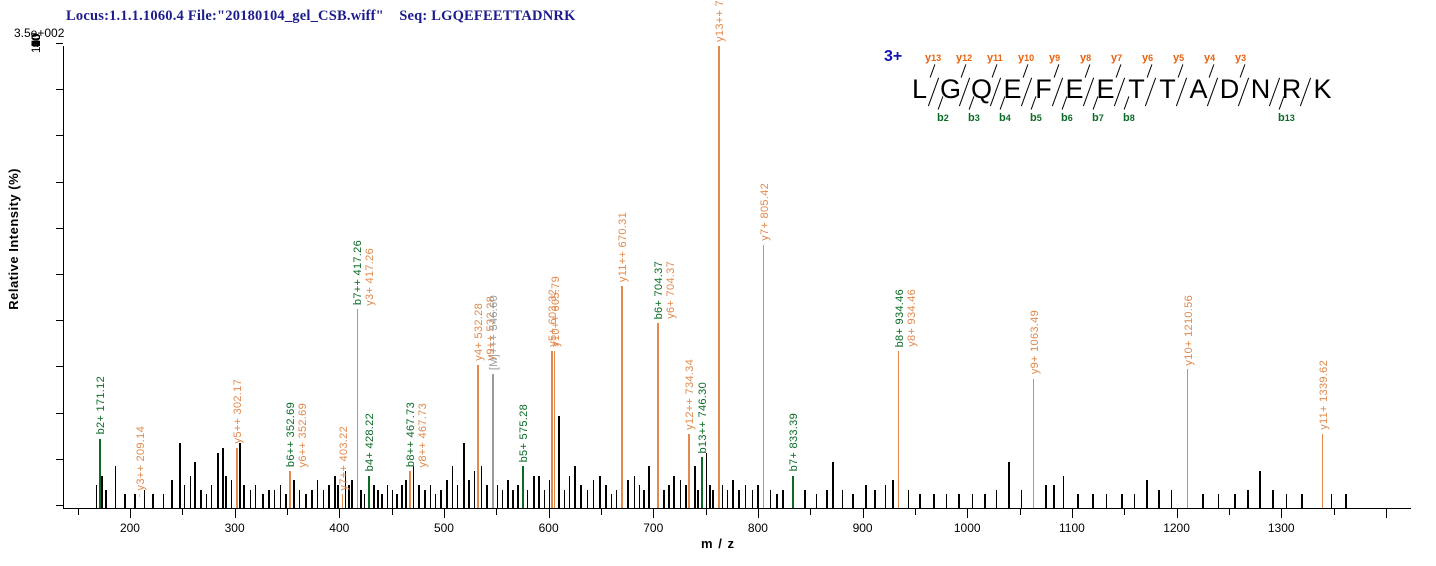  What do you see at coordinates (1098, 118) in the screenshot?
I see `b-ion-label: b7` at bounding box center [1098, 118].